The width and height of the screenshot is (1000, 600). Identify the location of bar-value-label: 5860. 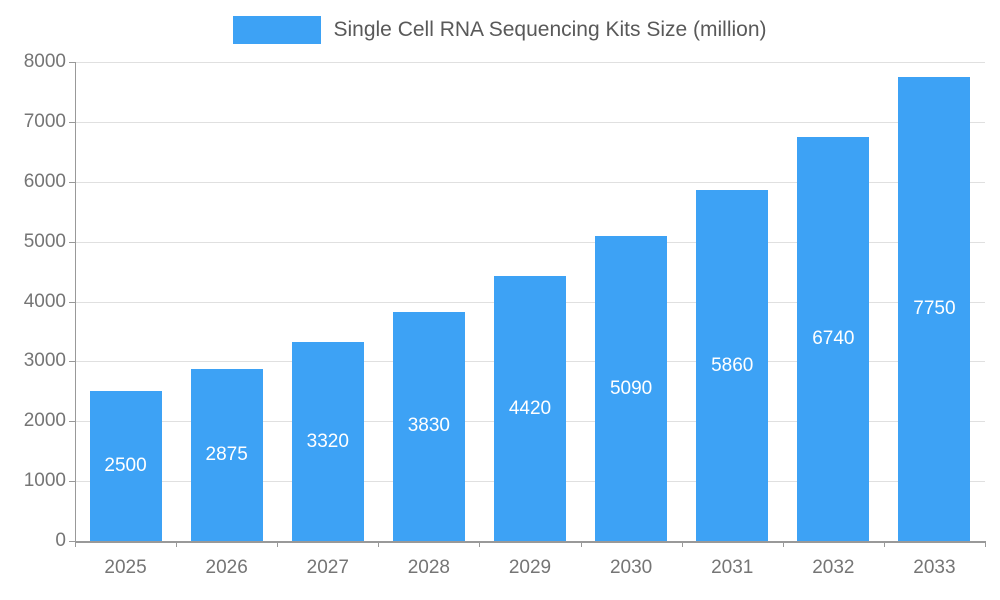
(732, 365).